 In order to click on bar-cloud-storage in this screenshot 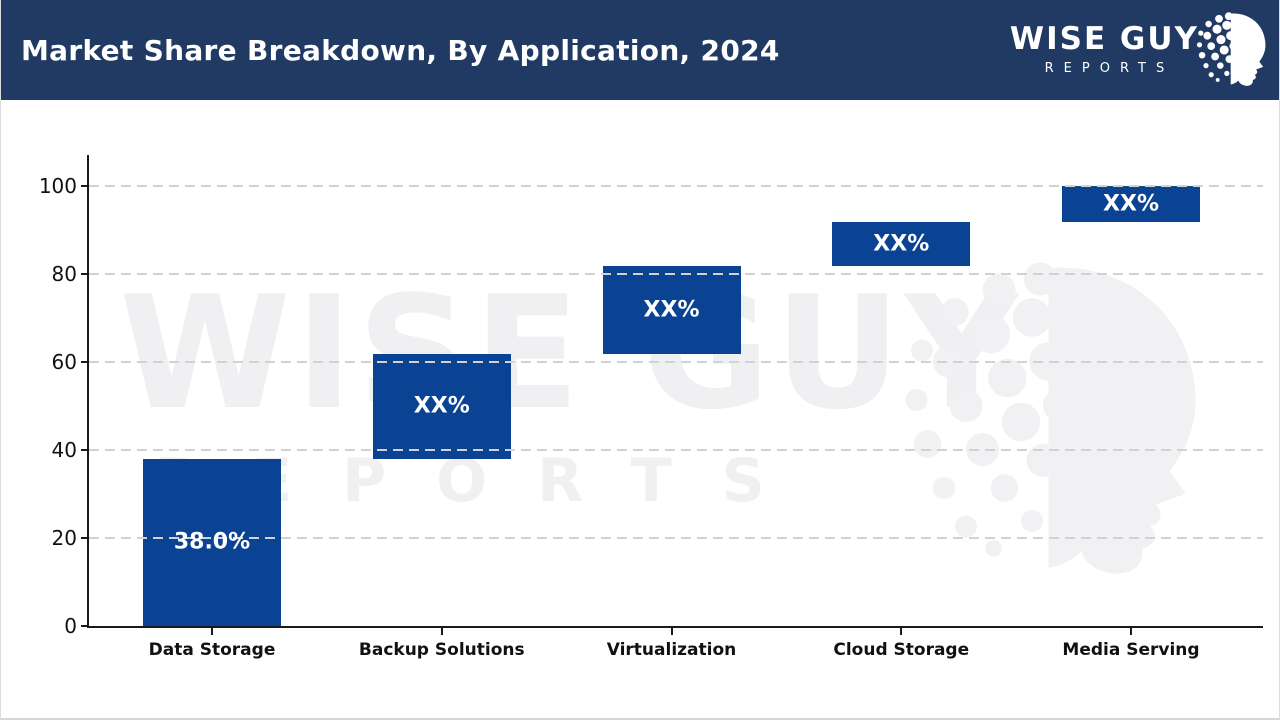, I will do `click(901, 244)`.